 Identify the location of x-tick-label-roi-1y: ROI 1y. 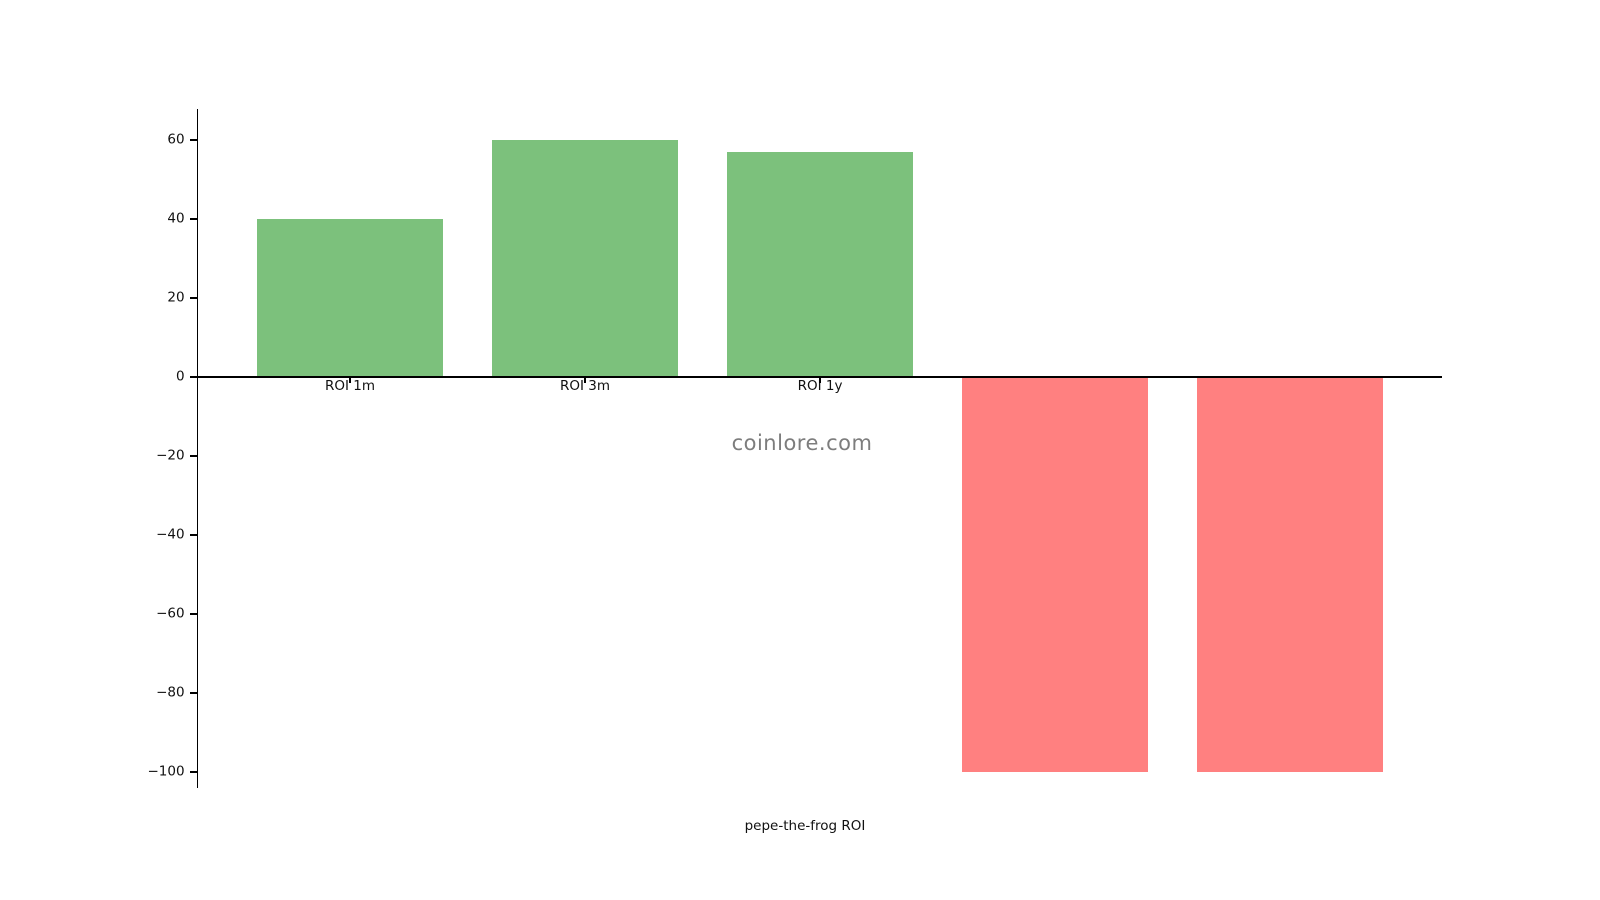
(820, 386).